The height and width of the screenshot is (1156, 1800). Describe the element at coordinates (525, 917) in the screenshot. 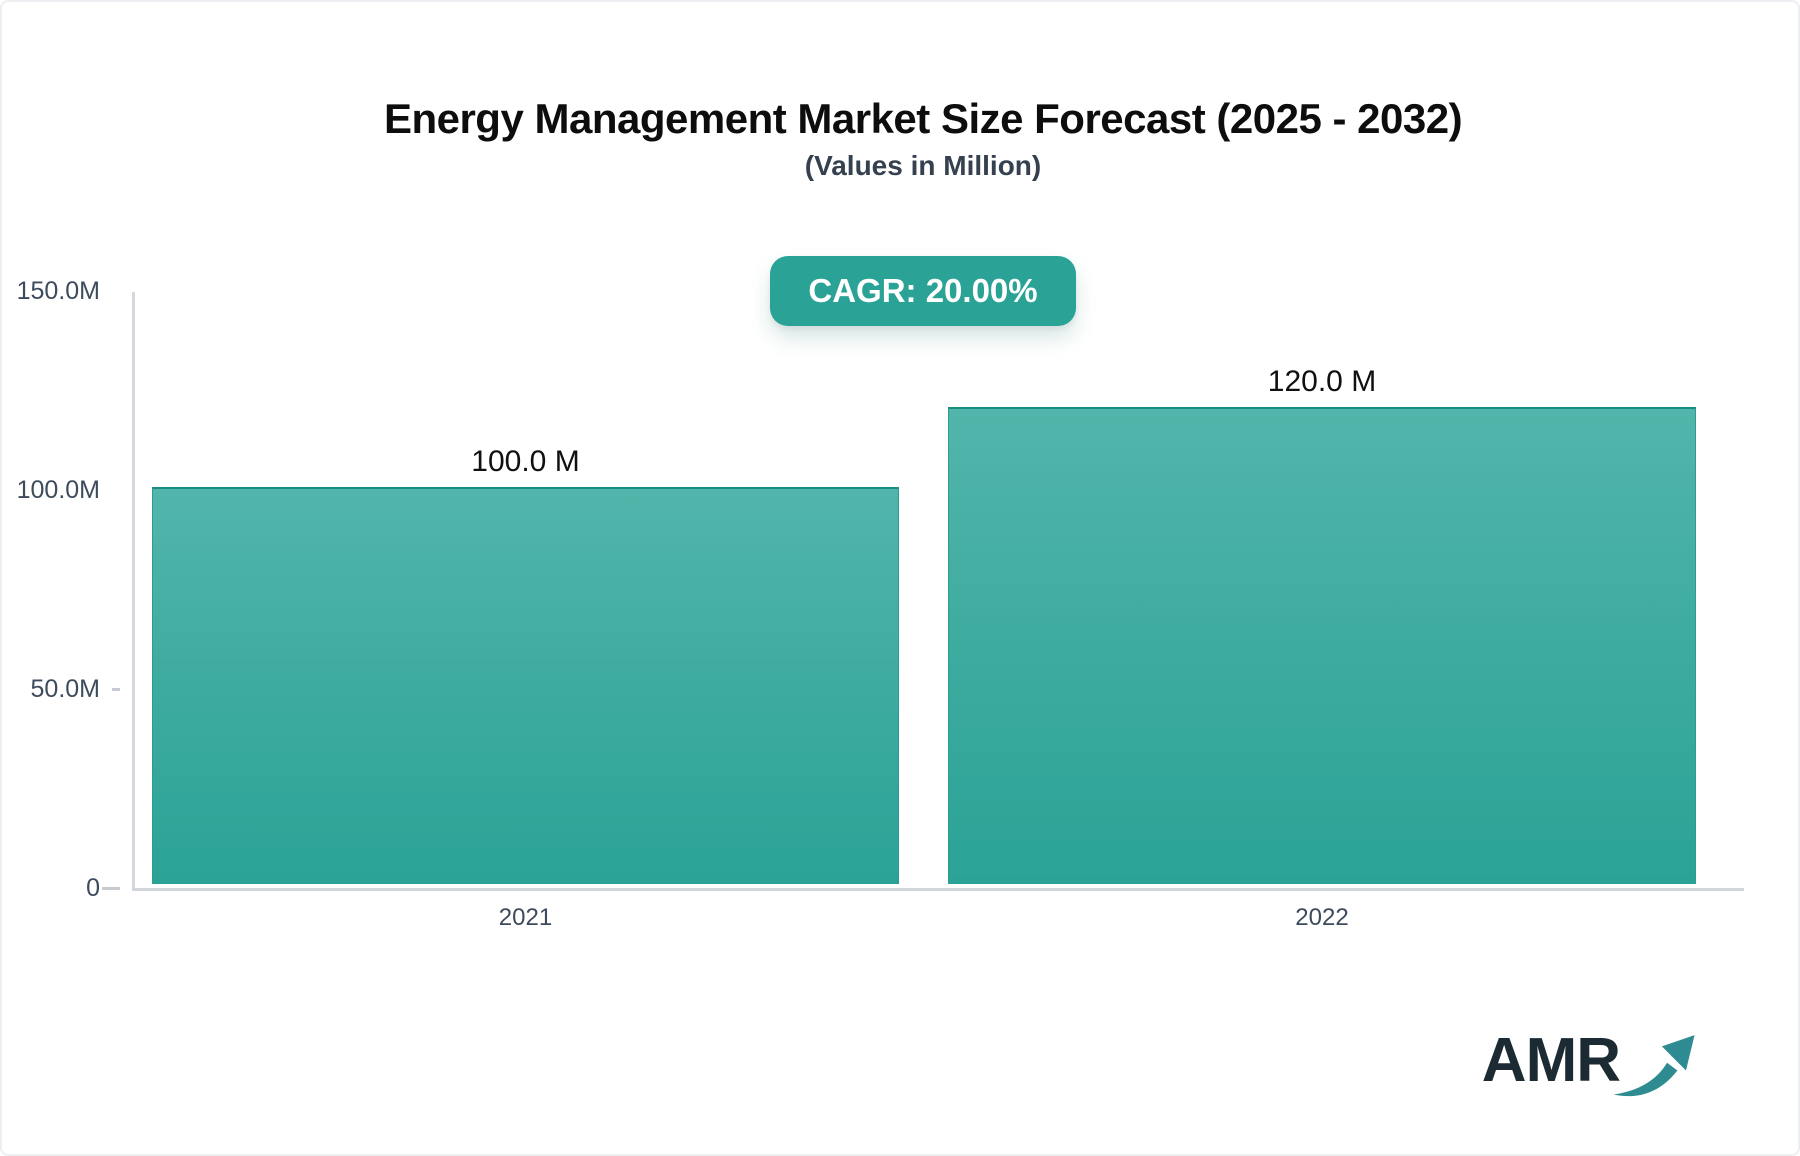

I see `x-axis-label-2021: 2021` at that location.